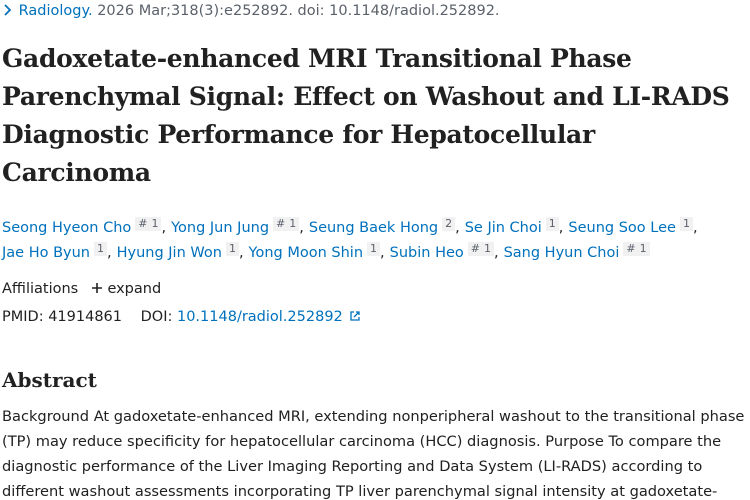  I want to click on author: Seung Soo Lee 1,, so click(633, 226).